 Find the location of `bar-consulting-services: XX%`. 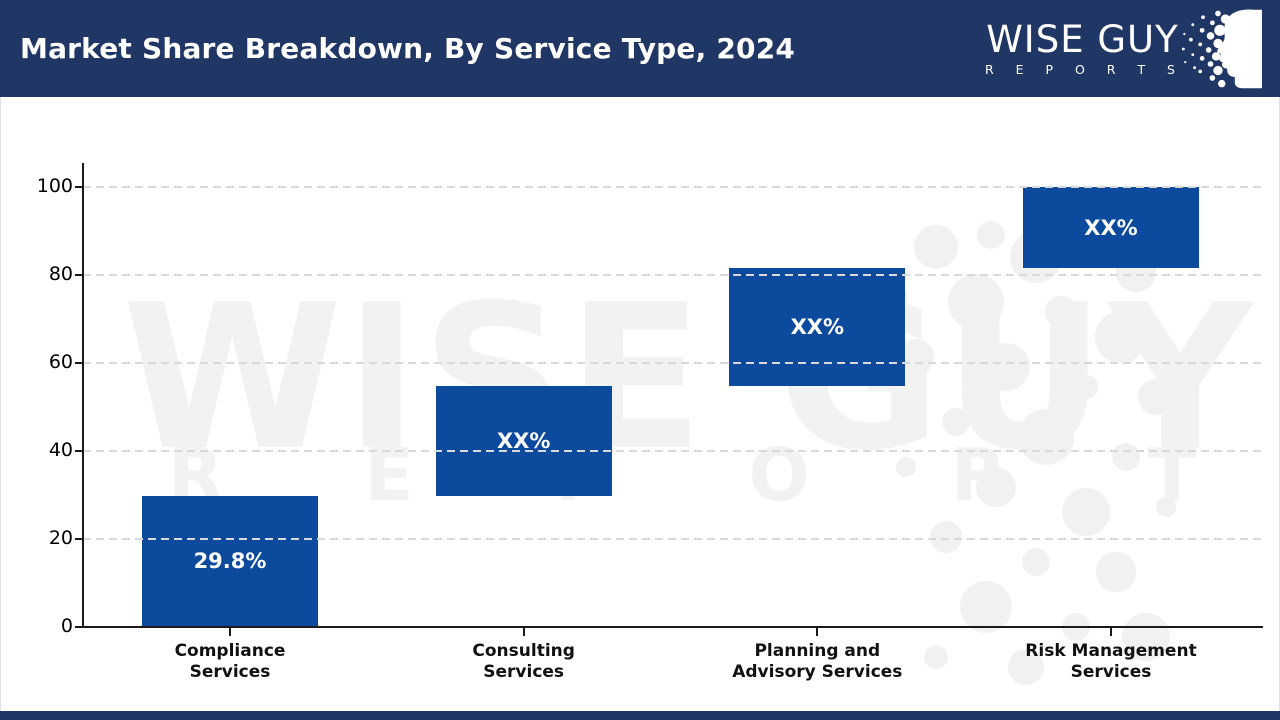

bar-consulting-services: XX% is located at coordinates (523, 440).